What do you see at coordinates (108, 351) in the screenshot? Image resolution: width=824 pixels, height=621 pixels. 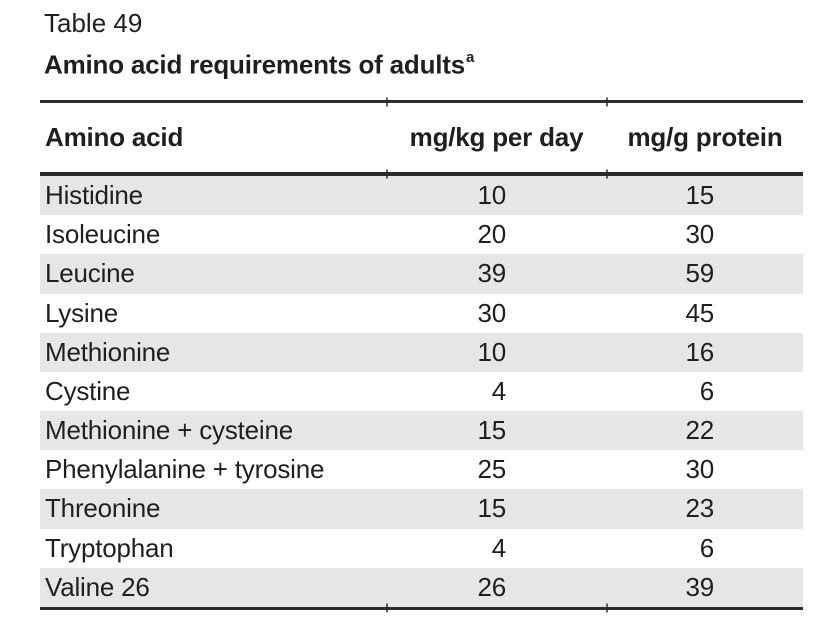 I see `amino-acid-name: Methionine` at bounding box center [108, 351].